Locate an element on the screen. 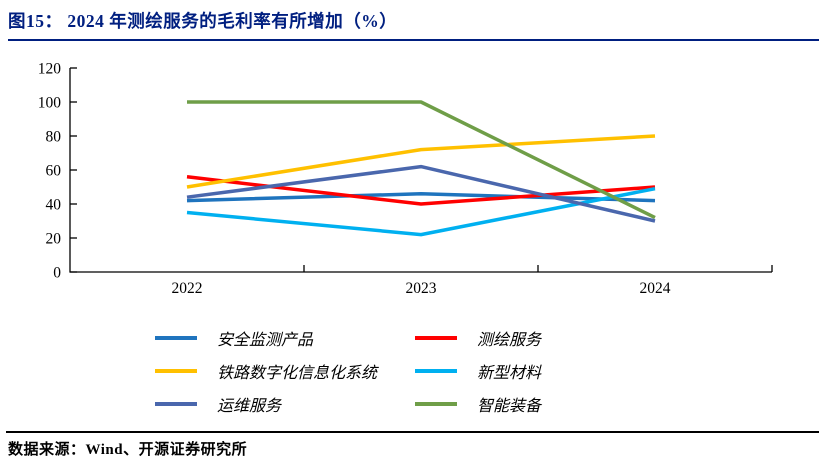 This screenshot has height=469, width=827. legend-label: 铁路数字化信息化系统 is located at coordinates (297, 373).